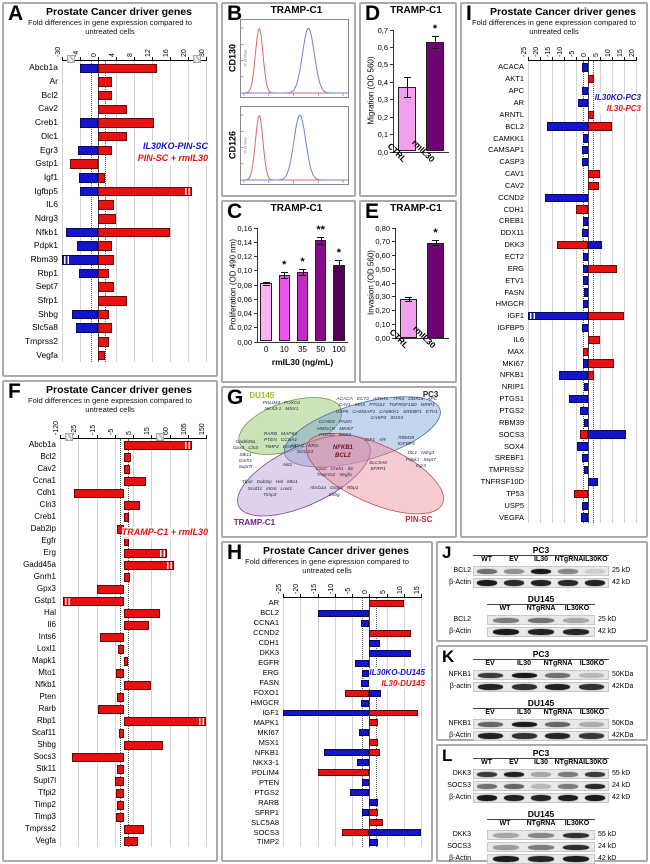  What do you see at coordinates (44, 577) in the screenshot?
I see `gene-label: Gnrh1` at bounding box center [44, 577].